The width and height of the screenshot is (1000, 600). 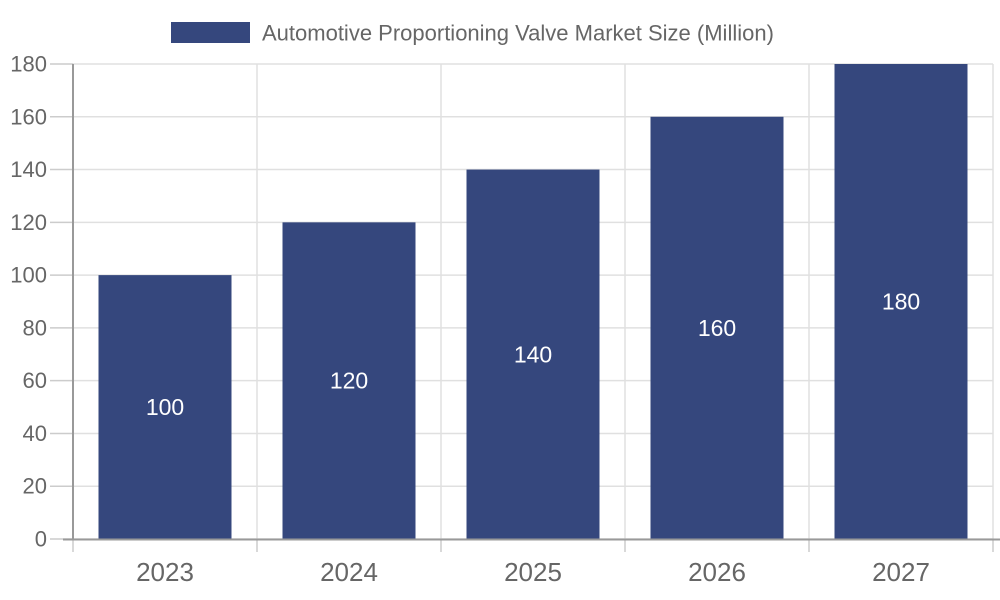 I want to click on x-tick-label: 2023, so click(x=165, y=572).